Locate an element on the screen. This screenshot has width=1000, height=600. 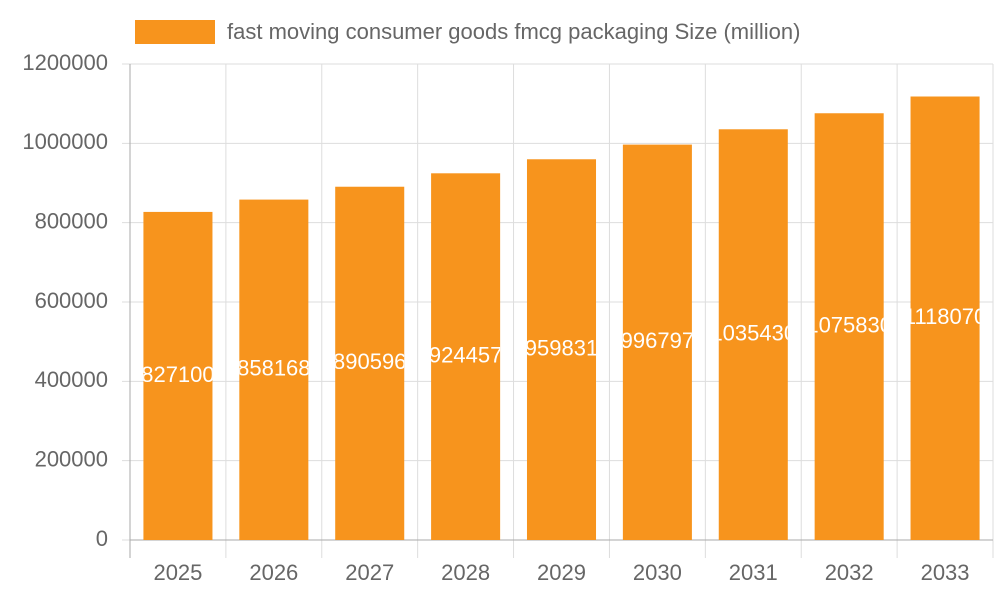
x-tick-label: 2031 is located at coordinates (753, 572).